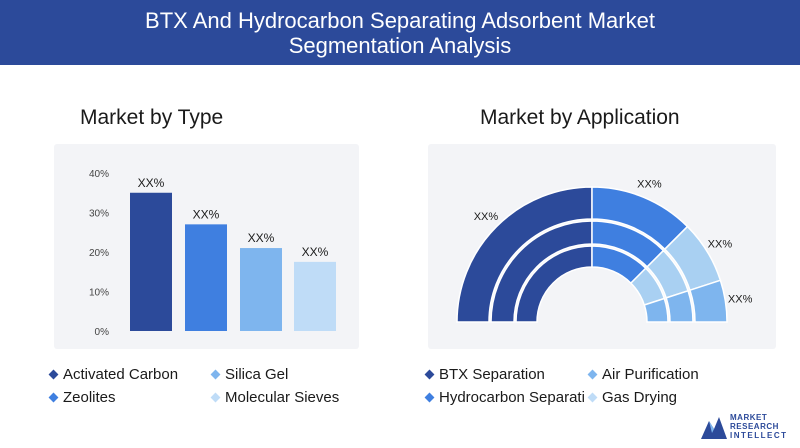  I want to click on brand-logo: MARKET RESEARCH INTELLECT, so click(748, 427).